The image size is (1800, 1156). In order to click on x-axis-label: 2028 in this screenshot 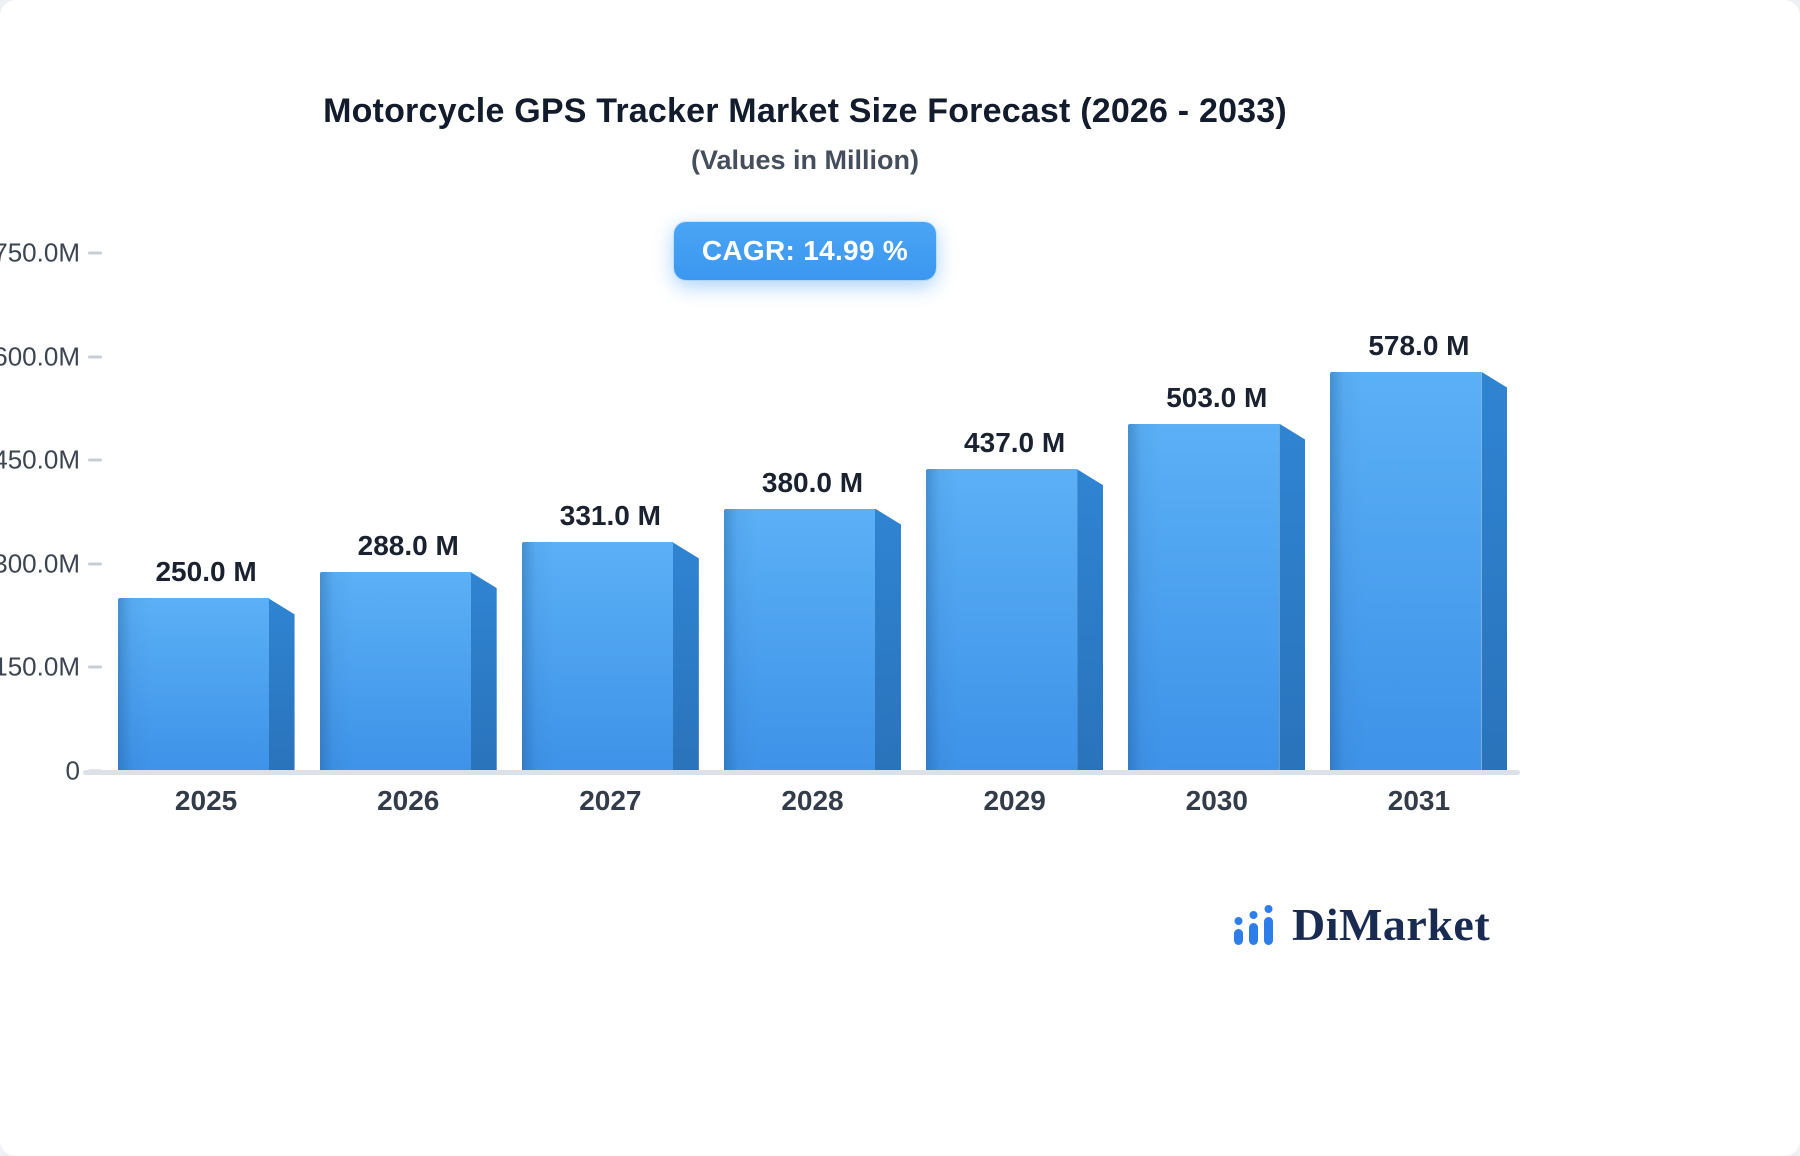, I will do `click(812, 800)`.